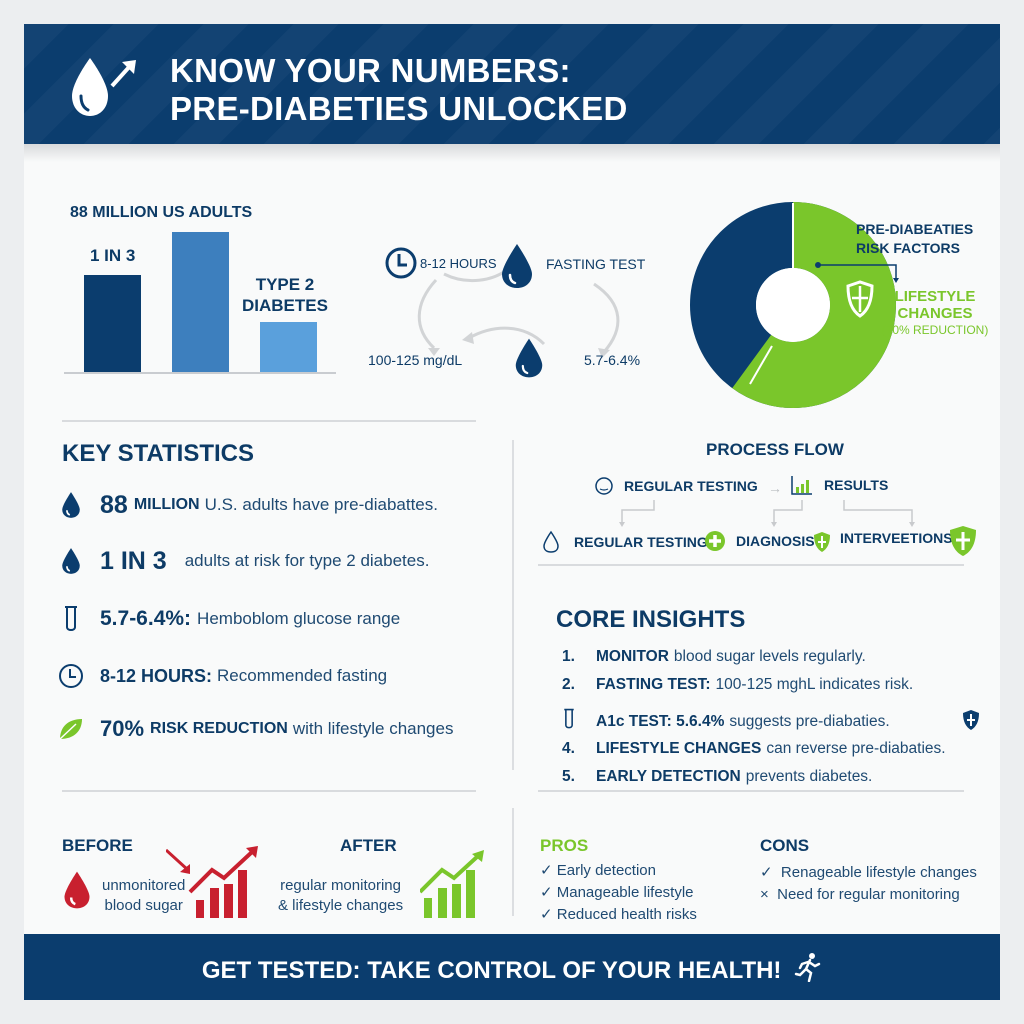 Image resolution: width=1024 pixels, height=1024 pixels. I want to click on bar-chart, so click(200, 298).